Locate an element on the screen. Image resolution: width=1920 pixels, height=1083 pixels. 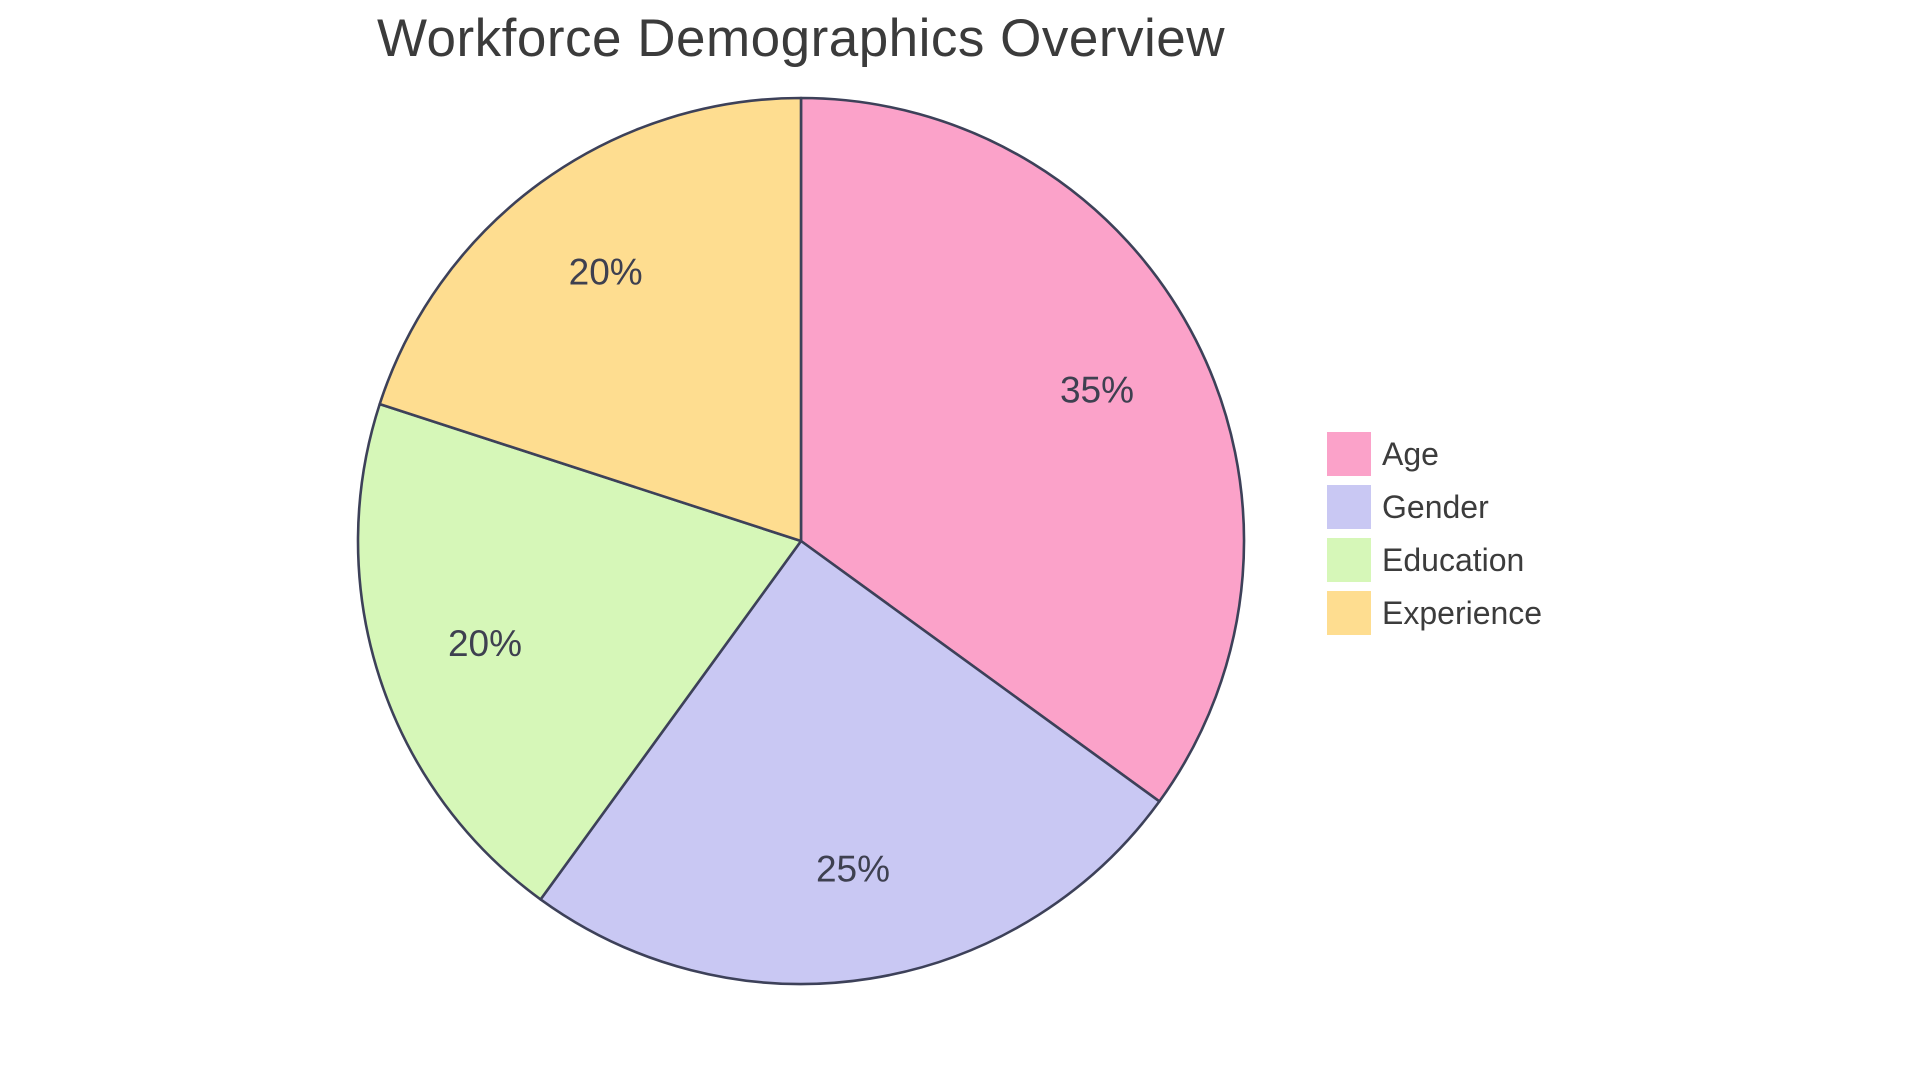
slice-label-education: 20% is located at coordinates (485, 643).